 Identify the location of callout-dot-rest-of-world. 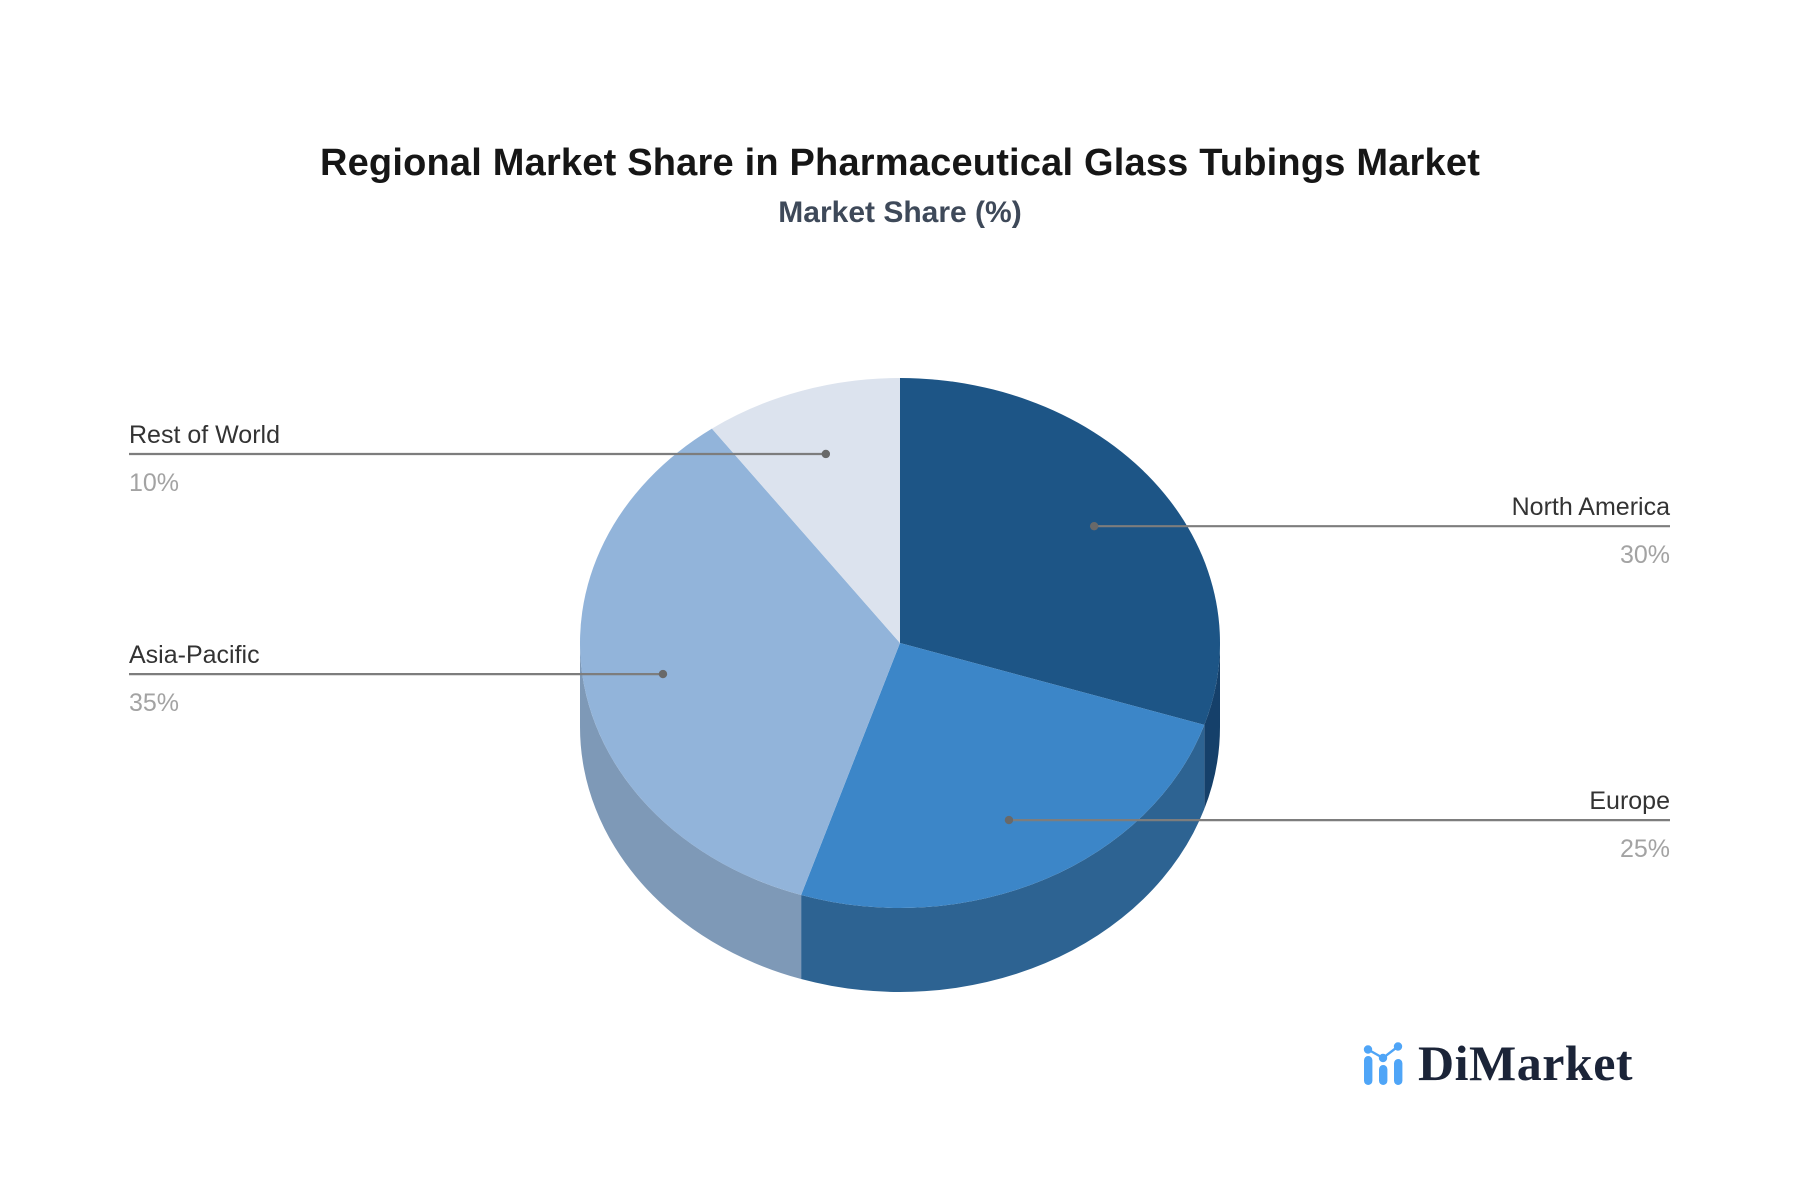
(826, 454).